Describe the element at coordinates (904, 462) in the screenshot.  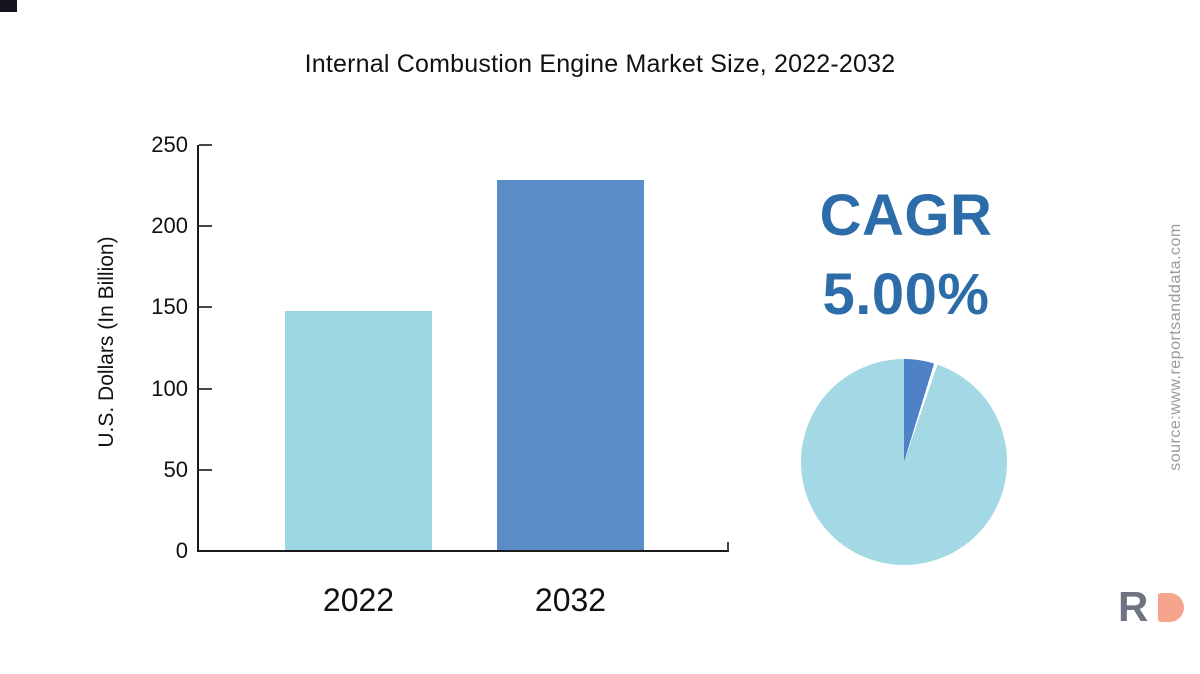
I see `pie-chart` at that location.